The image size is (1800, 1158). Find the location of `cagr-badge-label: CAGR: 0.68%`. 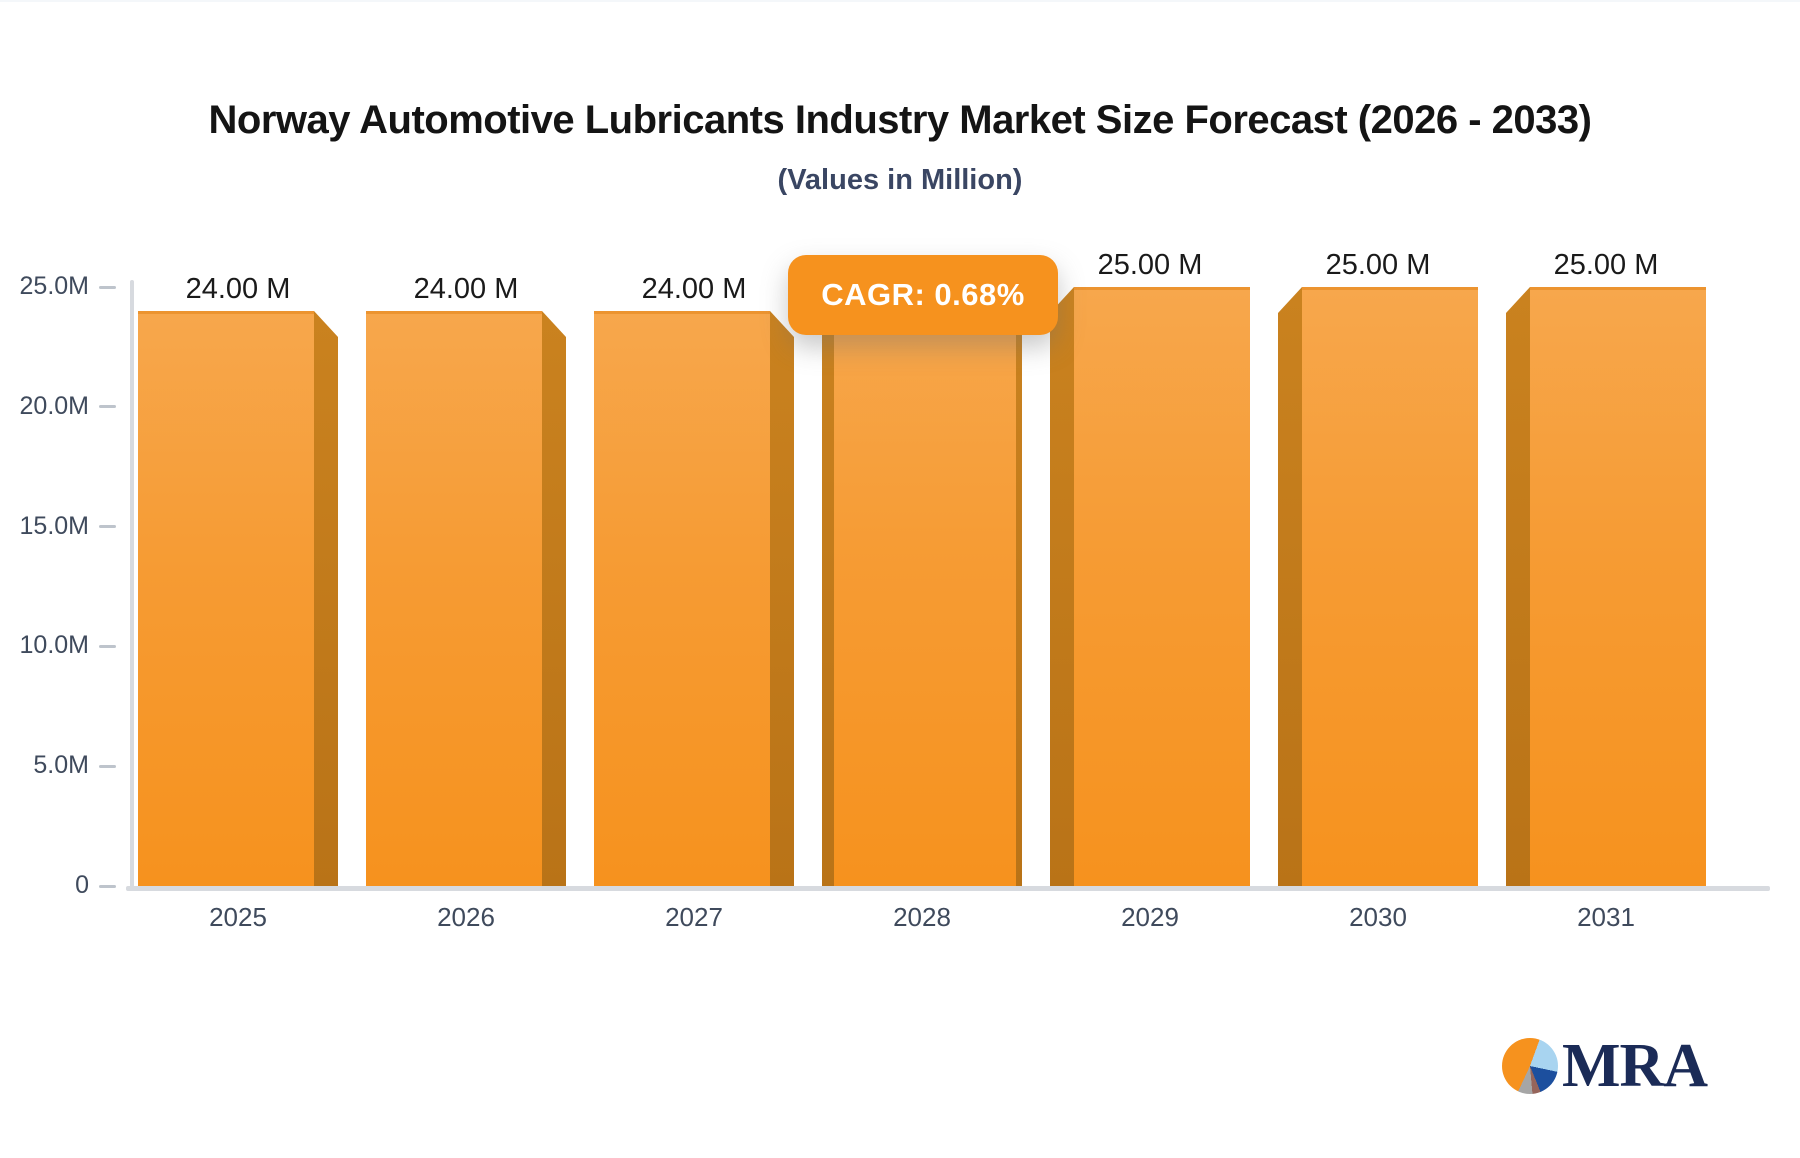

cagr-badge-label: CAGR: 0.68% is located at coordinates (923, 294).